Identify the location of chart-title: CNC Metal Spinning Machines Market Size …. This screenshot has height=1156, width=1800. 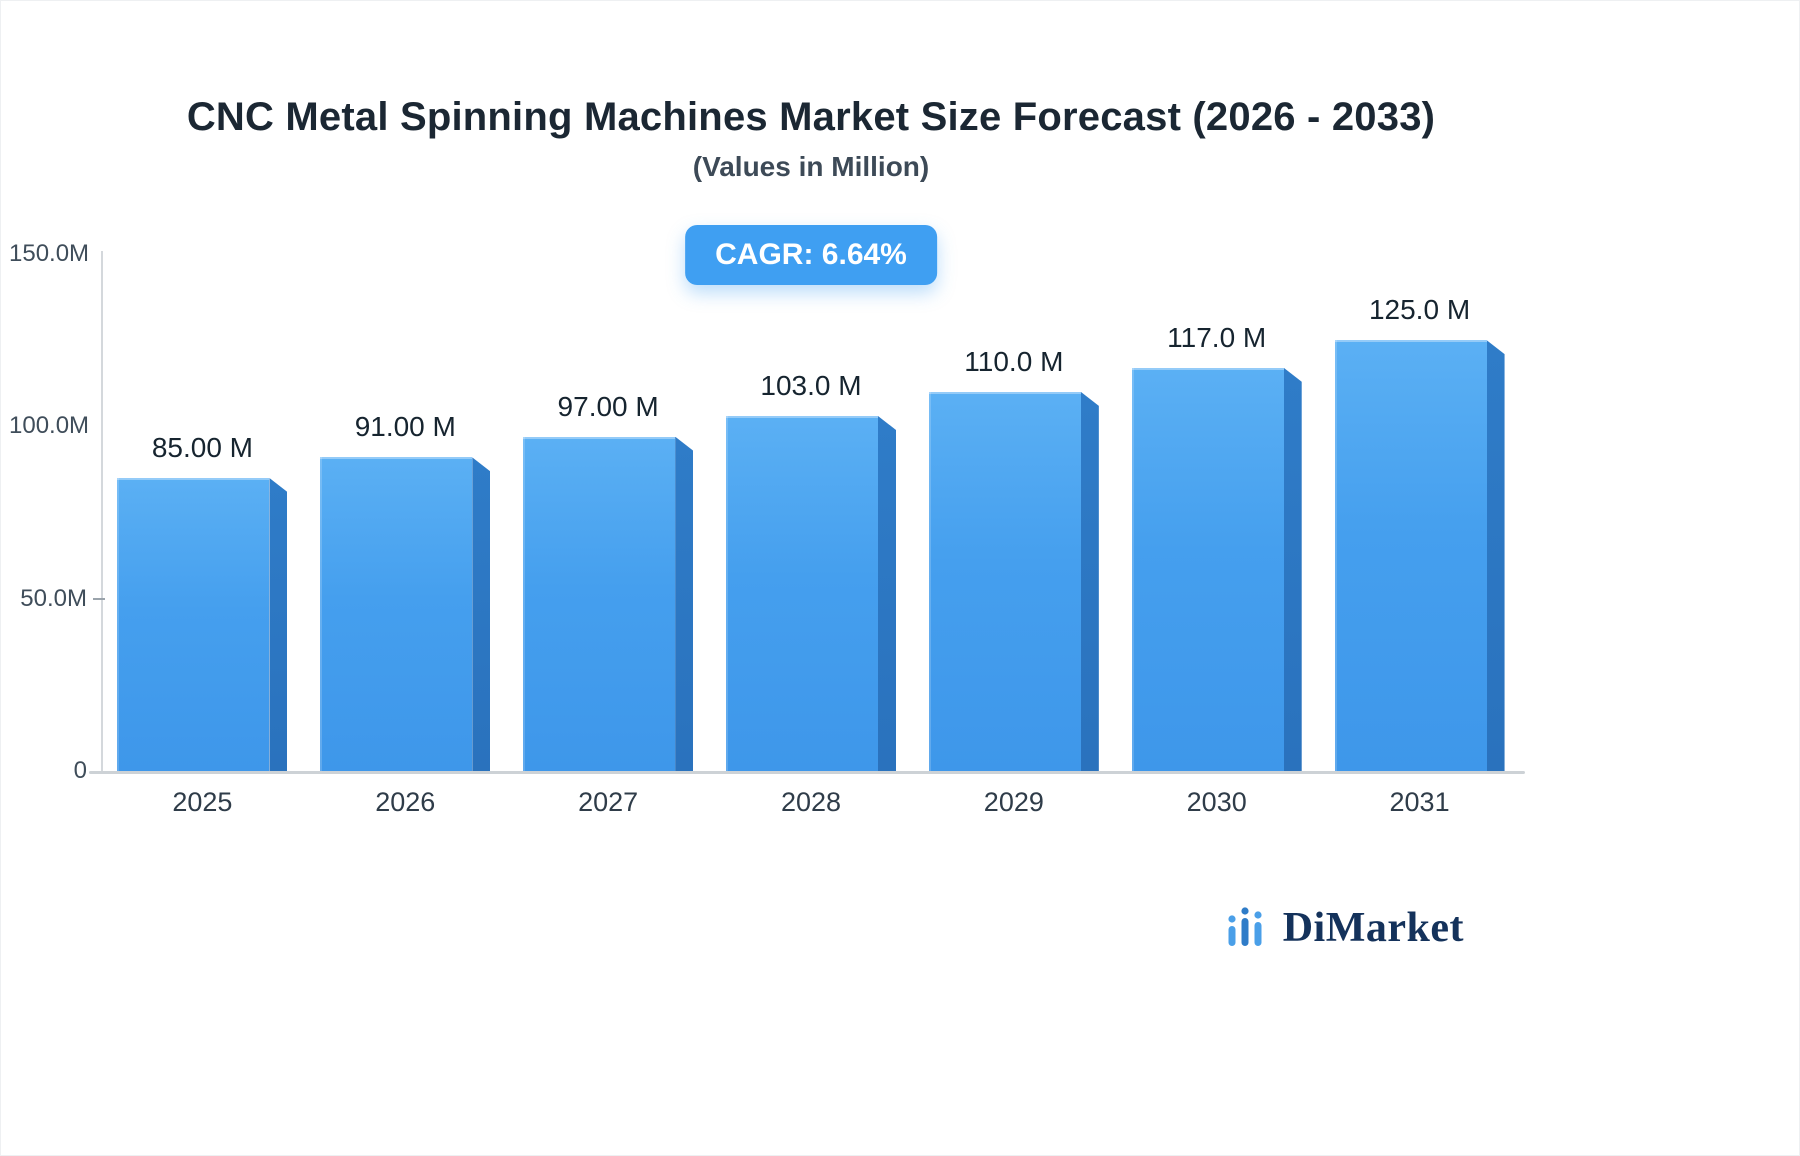
(811, 117).